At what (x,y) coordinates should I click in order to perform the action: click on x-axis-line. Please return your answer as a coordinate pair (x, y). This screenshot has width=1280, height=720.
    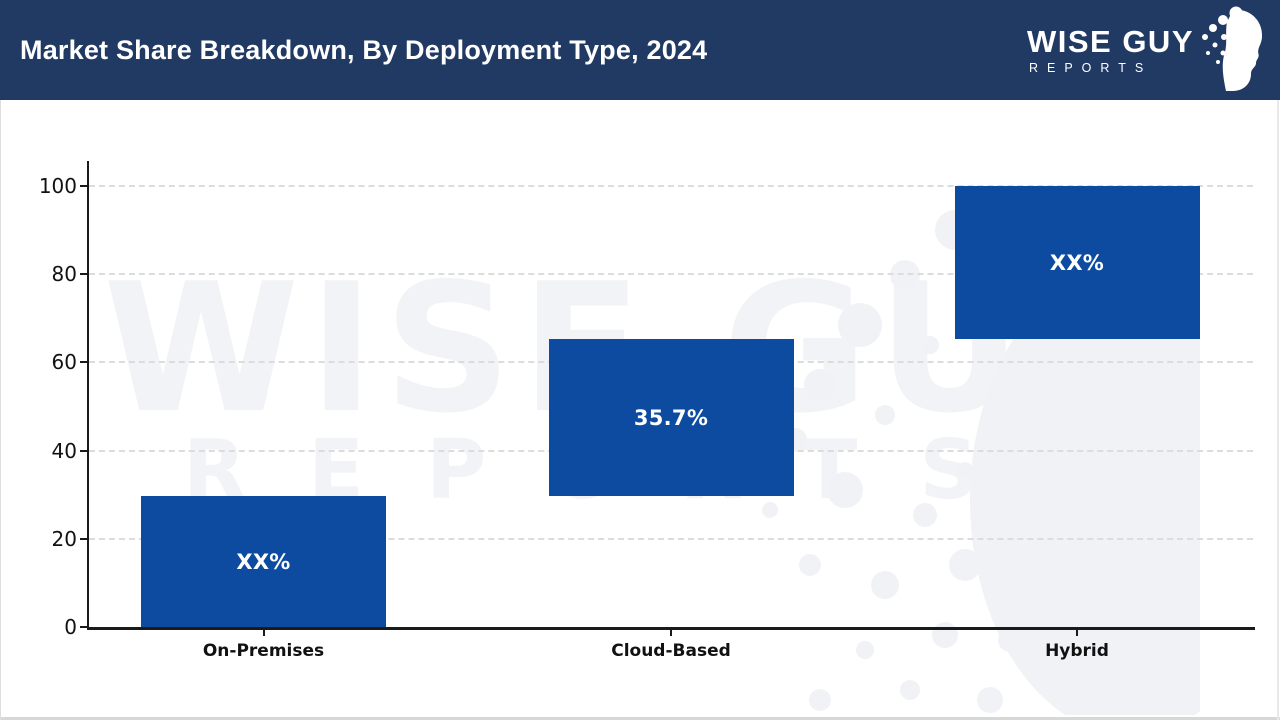
    Looking at the image, I should click on (671, 628).